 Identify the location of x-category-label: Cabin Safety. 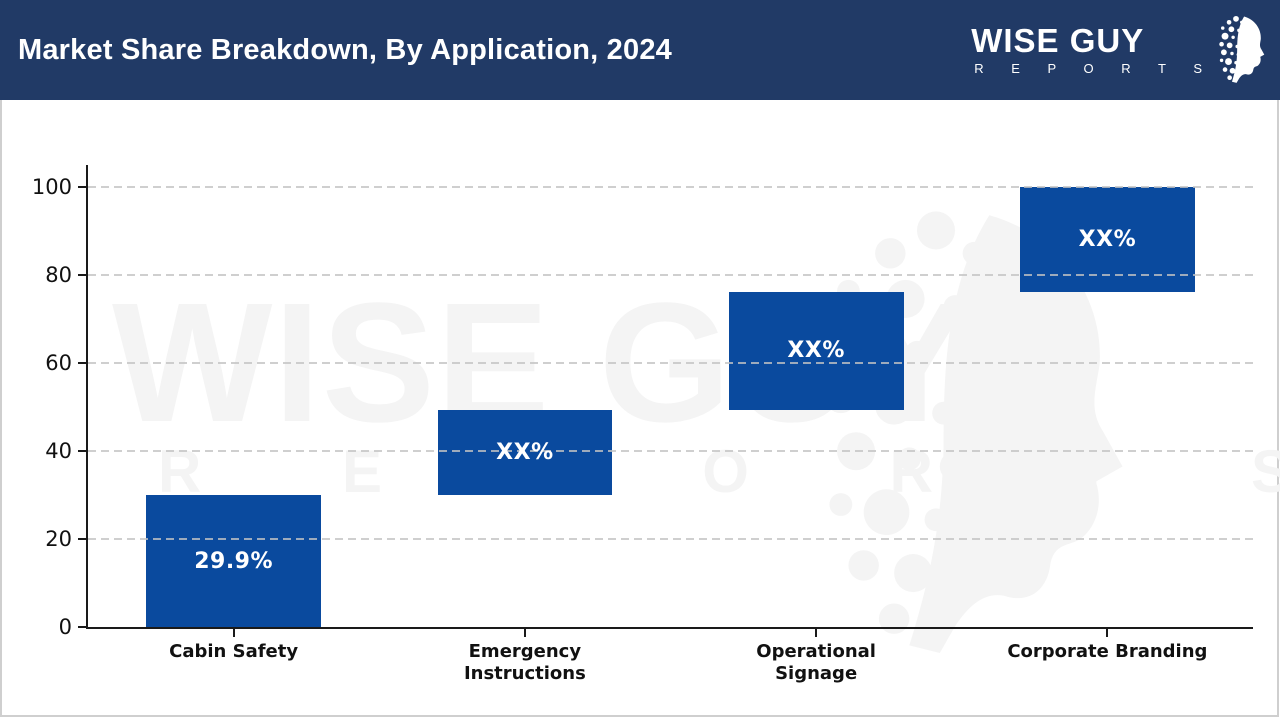
(233, 652).